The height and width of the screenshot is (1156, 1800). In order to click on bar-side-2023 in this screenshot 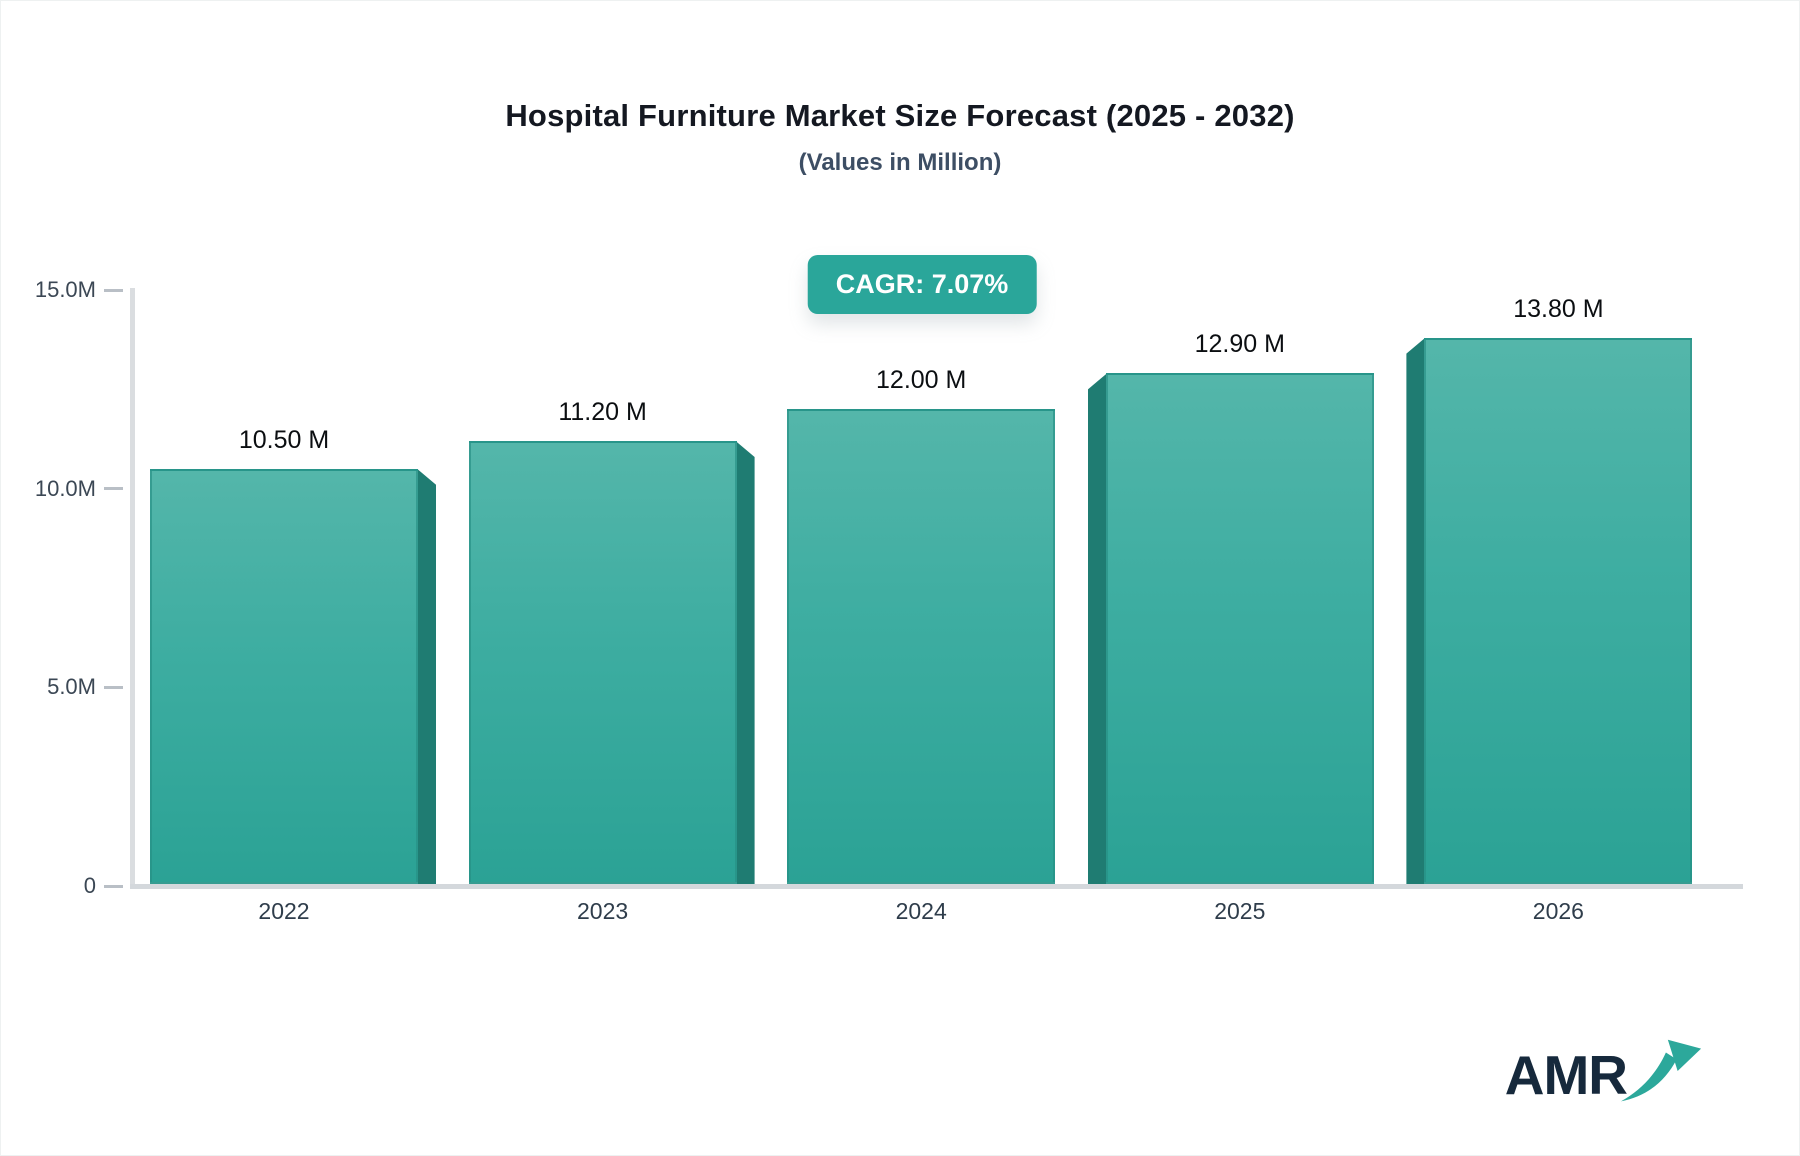, I will do `click(745, 662)`.